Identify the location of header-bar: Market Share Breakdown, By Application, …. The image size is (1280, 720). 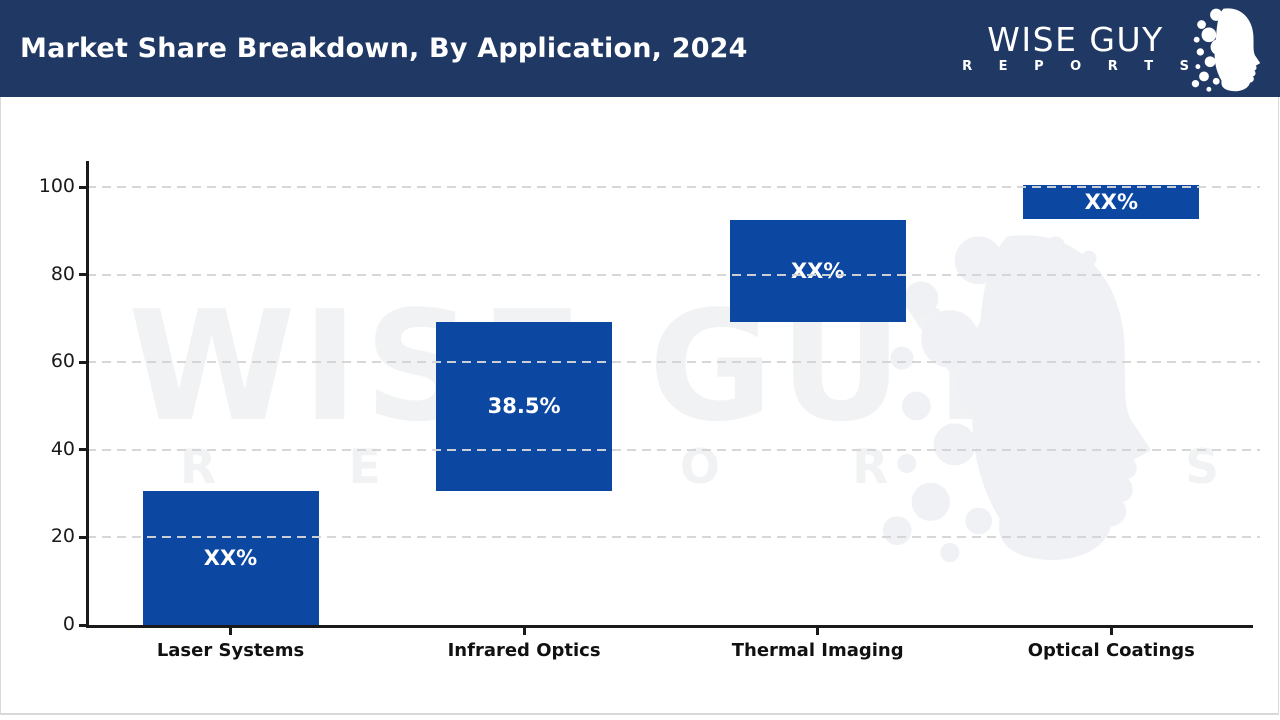
(640, 48).